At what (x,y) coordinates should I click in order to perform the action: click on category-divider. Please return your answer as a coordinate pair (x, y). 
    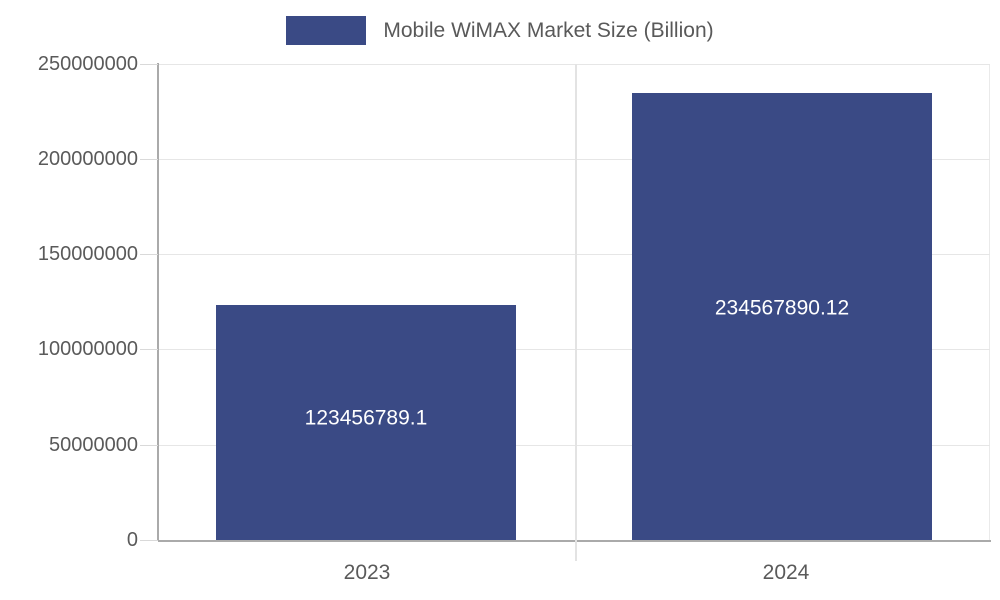
    Looking at the image, I should click on (576, 312).